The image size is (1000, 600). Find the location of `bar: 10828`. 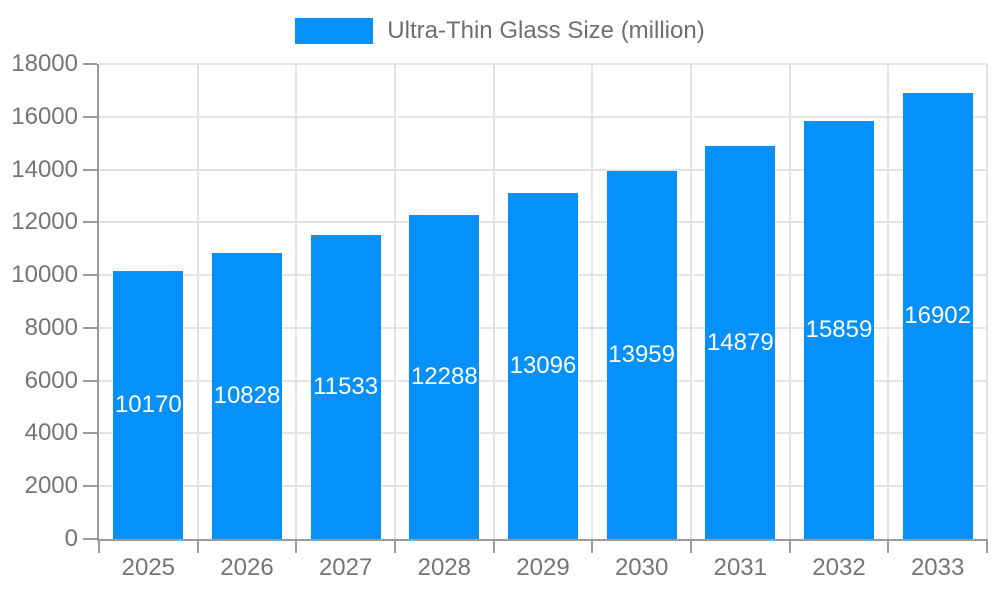

bar: 10828 is located at coordinates (247, 396).